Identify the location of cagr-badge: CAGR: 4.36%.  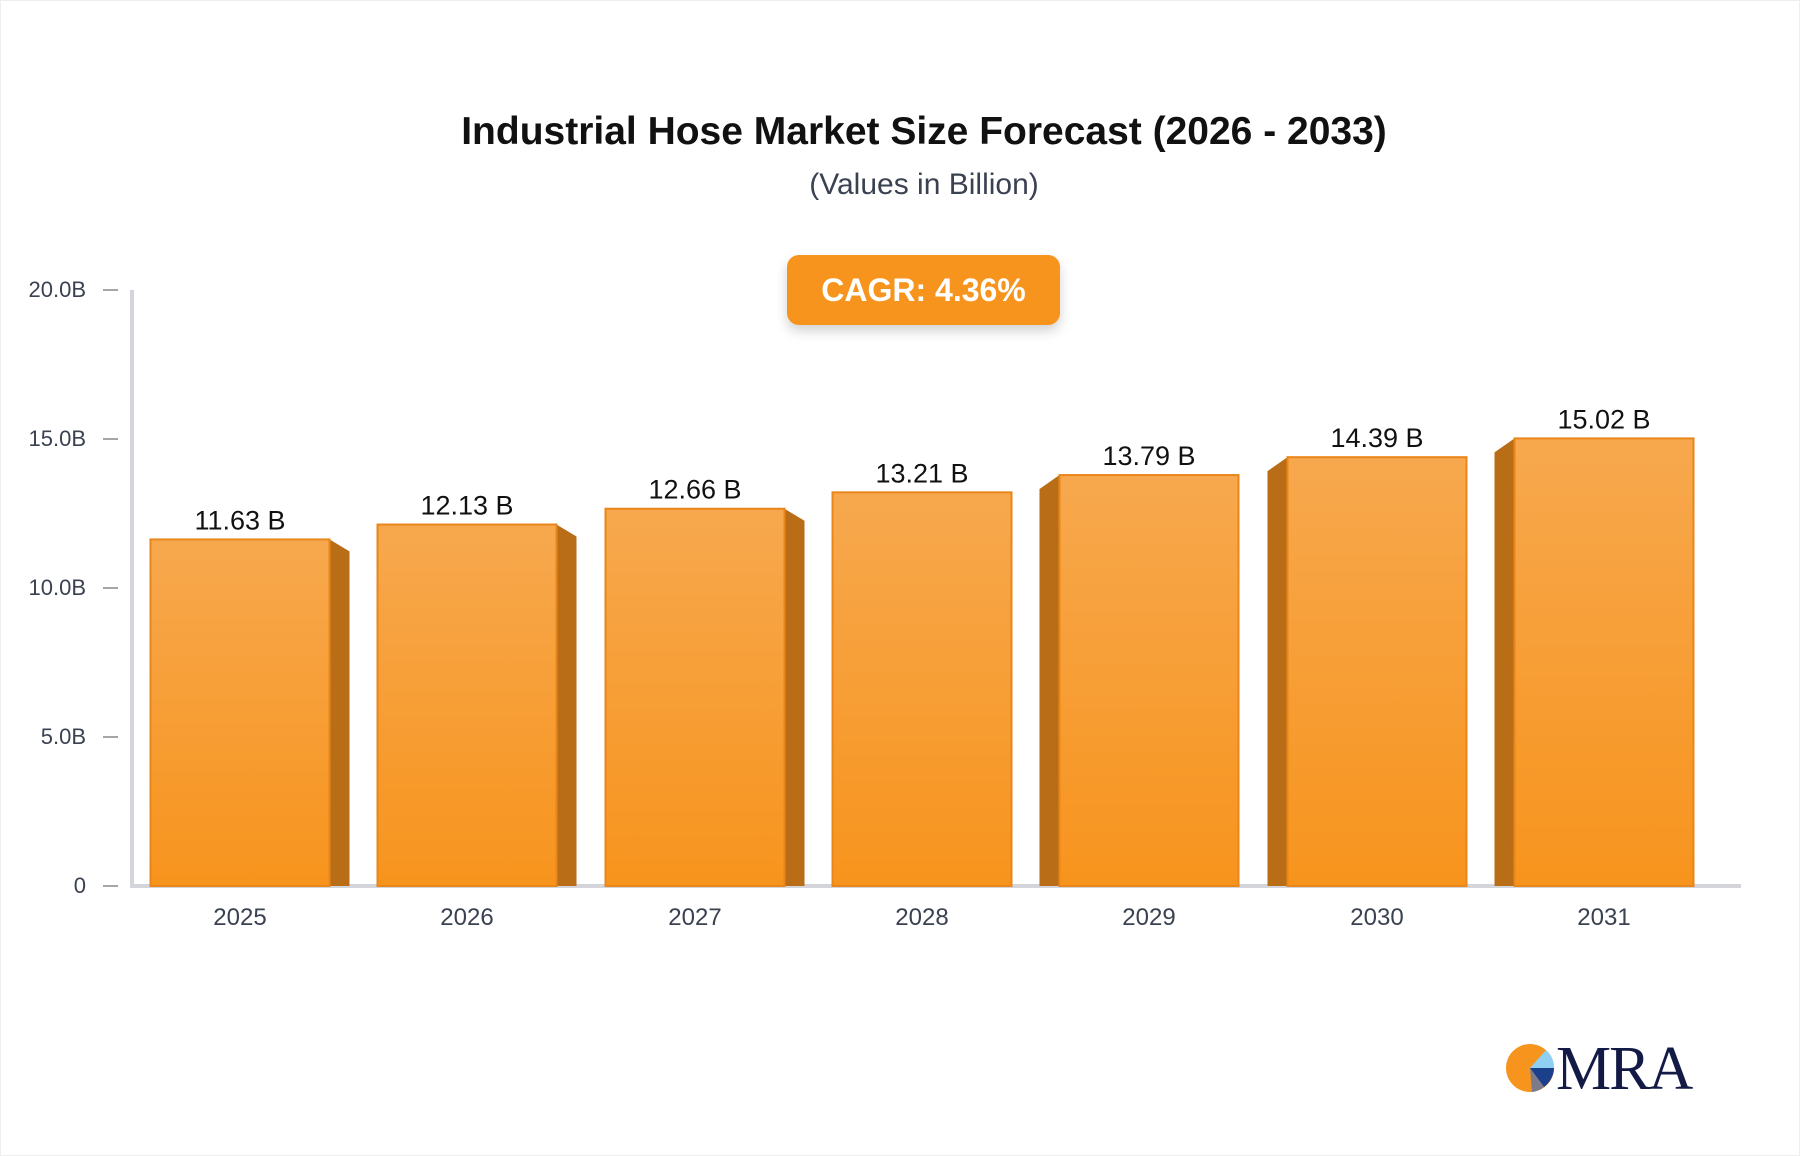
(923, 290).